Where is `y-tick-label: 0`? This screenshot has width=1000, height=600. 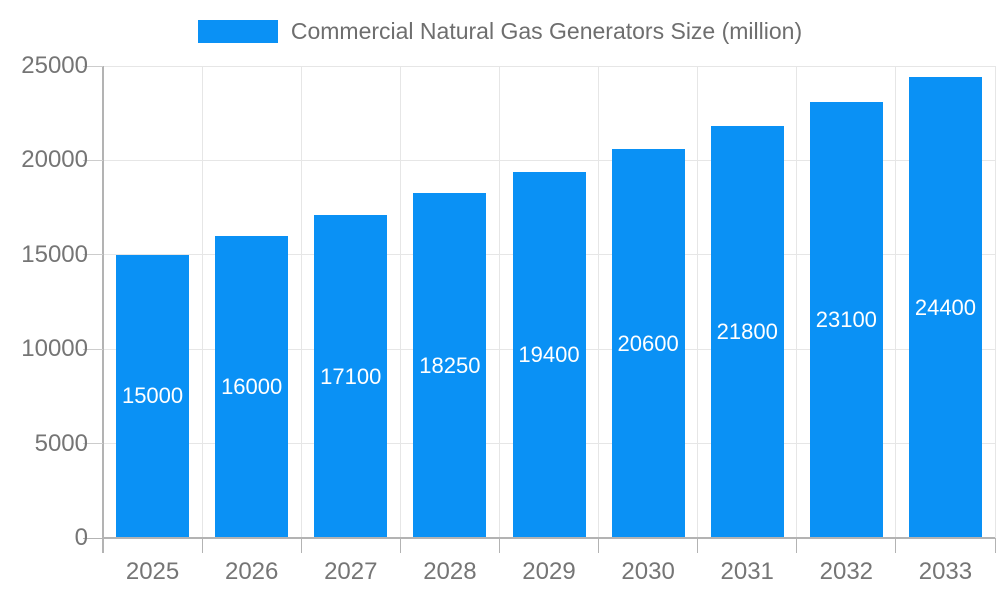
y-tick-label: 0 is located at coordinates (81, 537).